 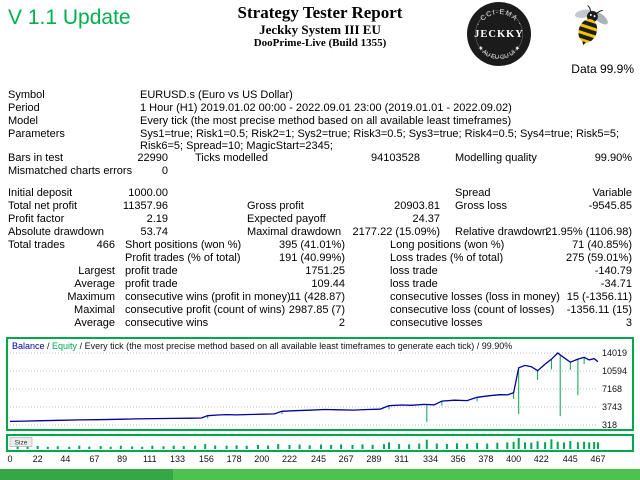 What do you see at coordinates (105, 245) in the screenshot?
I see `report-cell: 466` at bounding box center [105, 245].